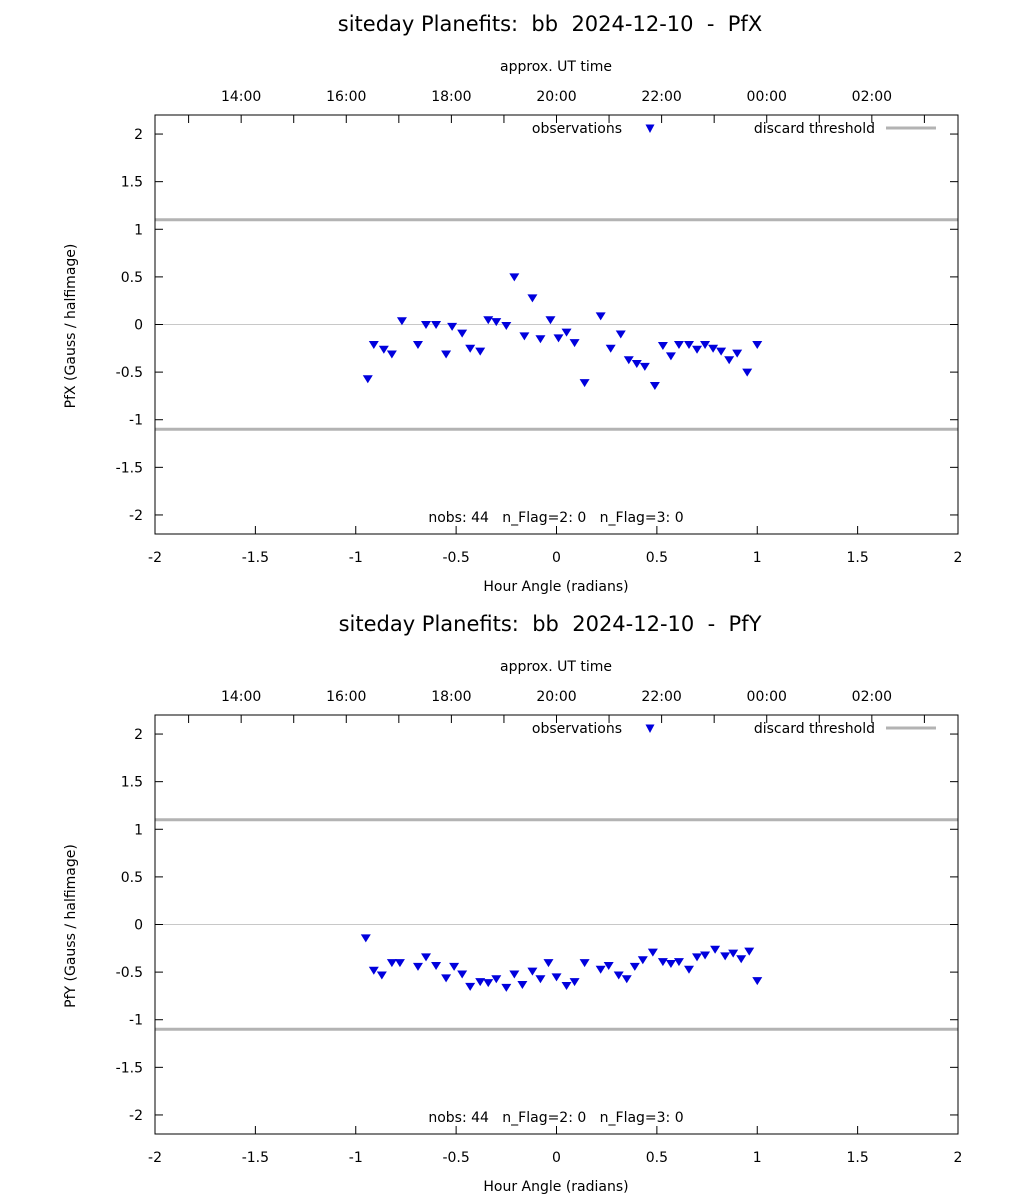 This screenshot has width=1024, height=1200. What do you see at coordinates (556, 667) in the screenshot?
I see `top-axis-title: approx. UT time` at bounding box center [556, 667].